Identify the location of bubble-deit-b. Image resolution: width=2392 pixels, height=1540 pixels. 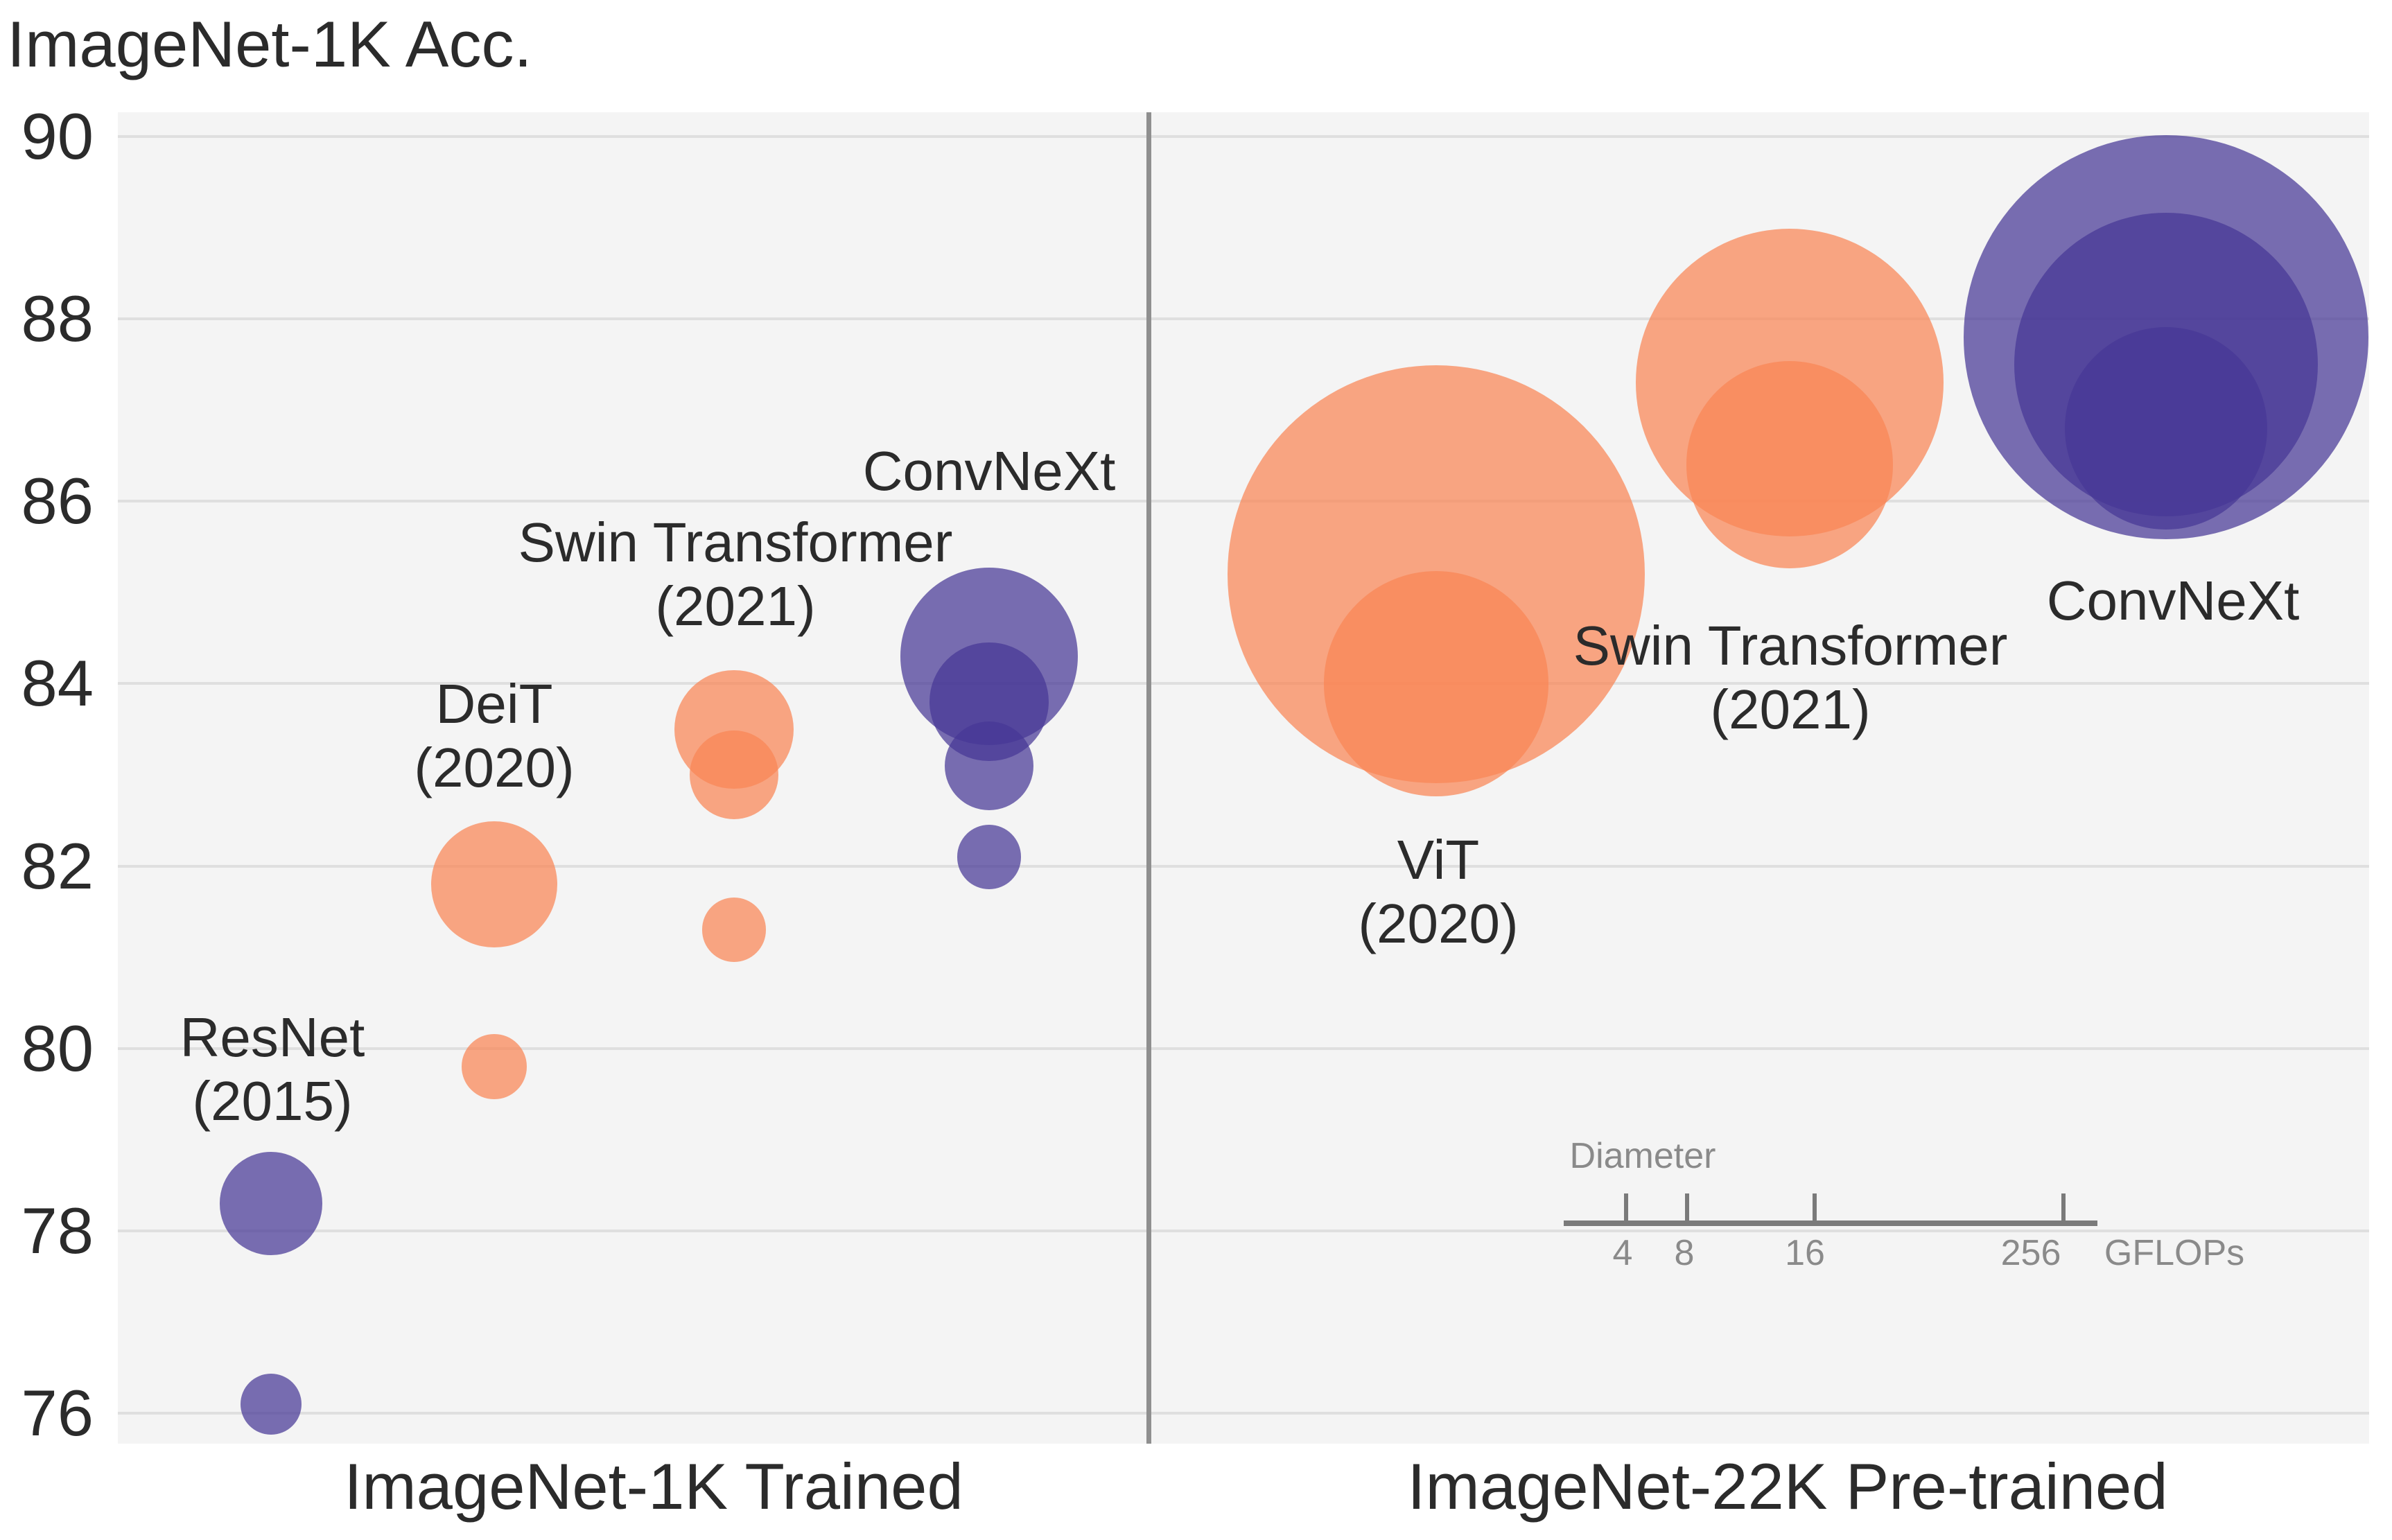
(494, 884).